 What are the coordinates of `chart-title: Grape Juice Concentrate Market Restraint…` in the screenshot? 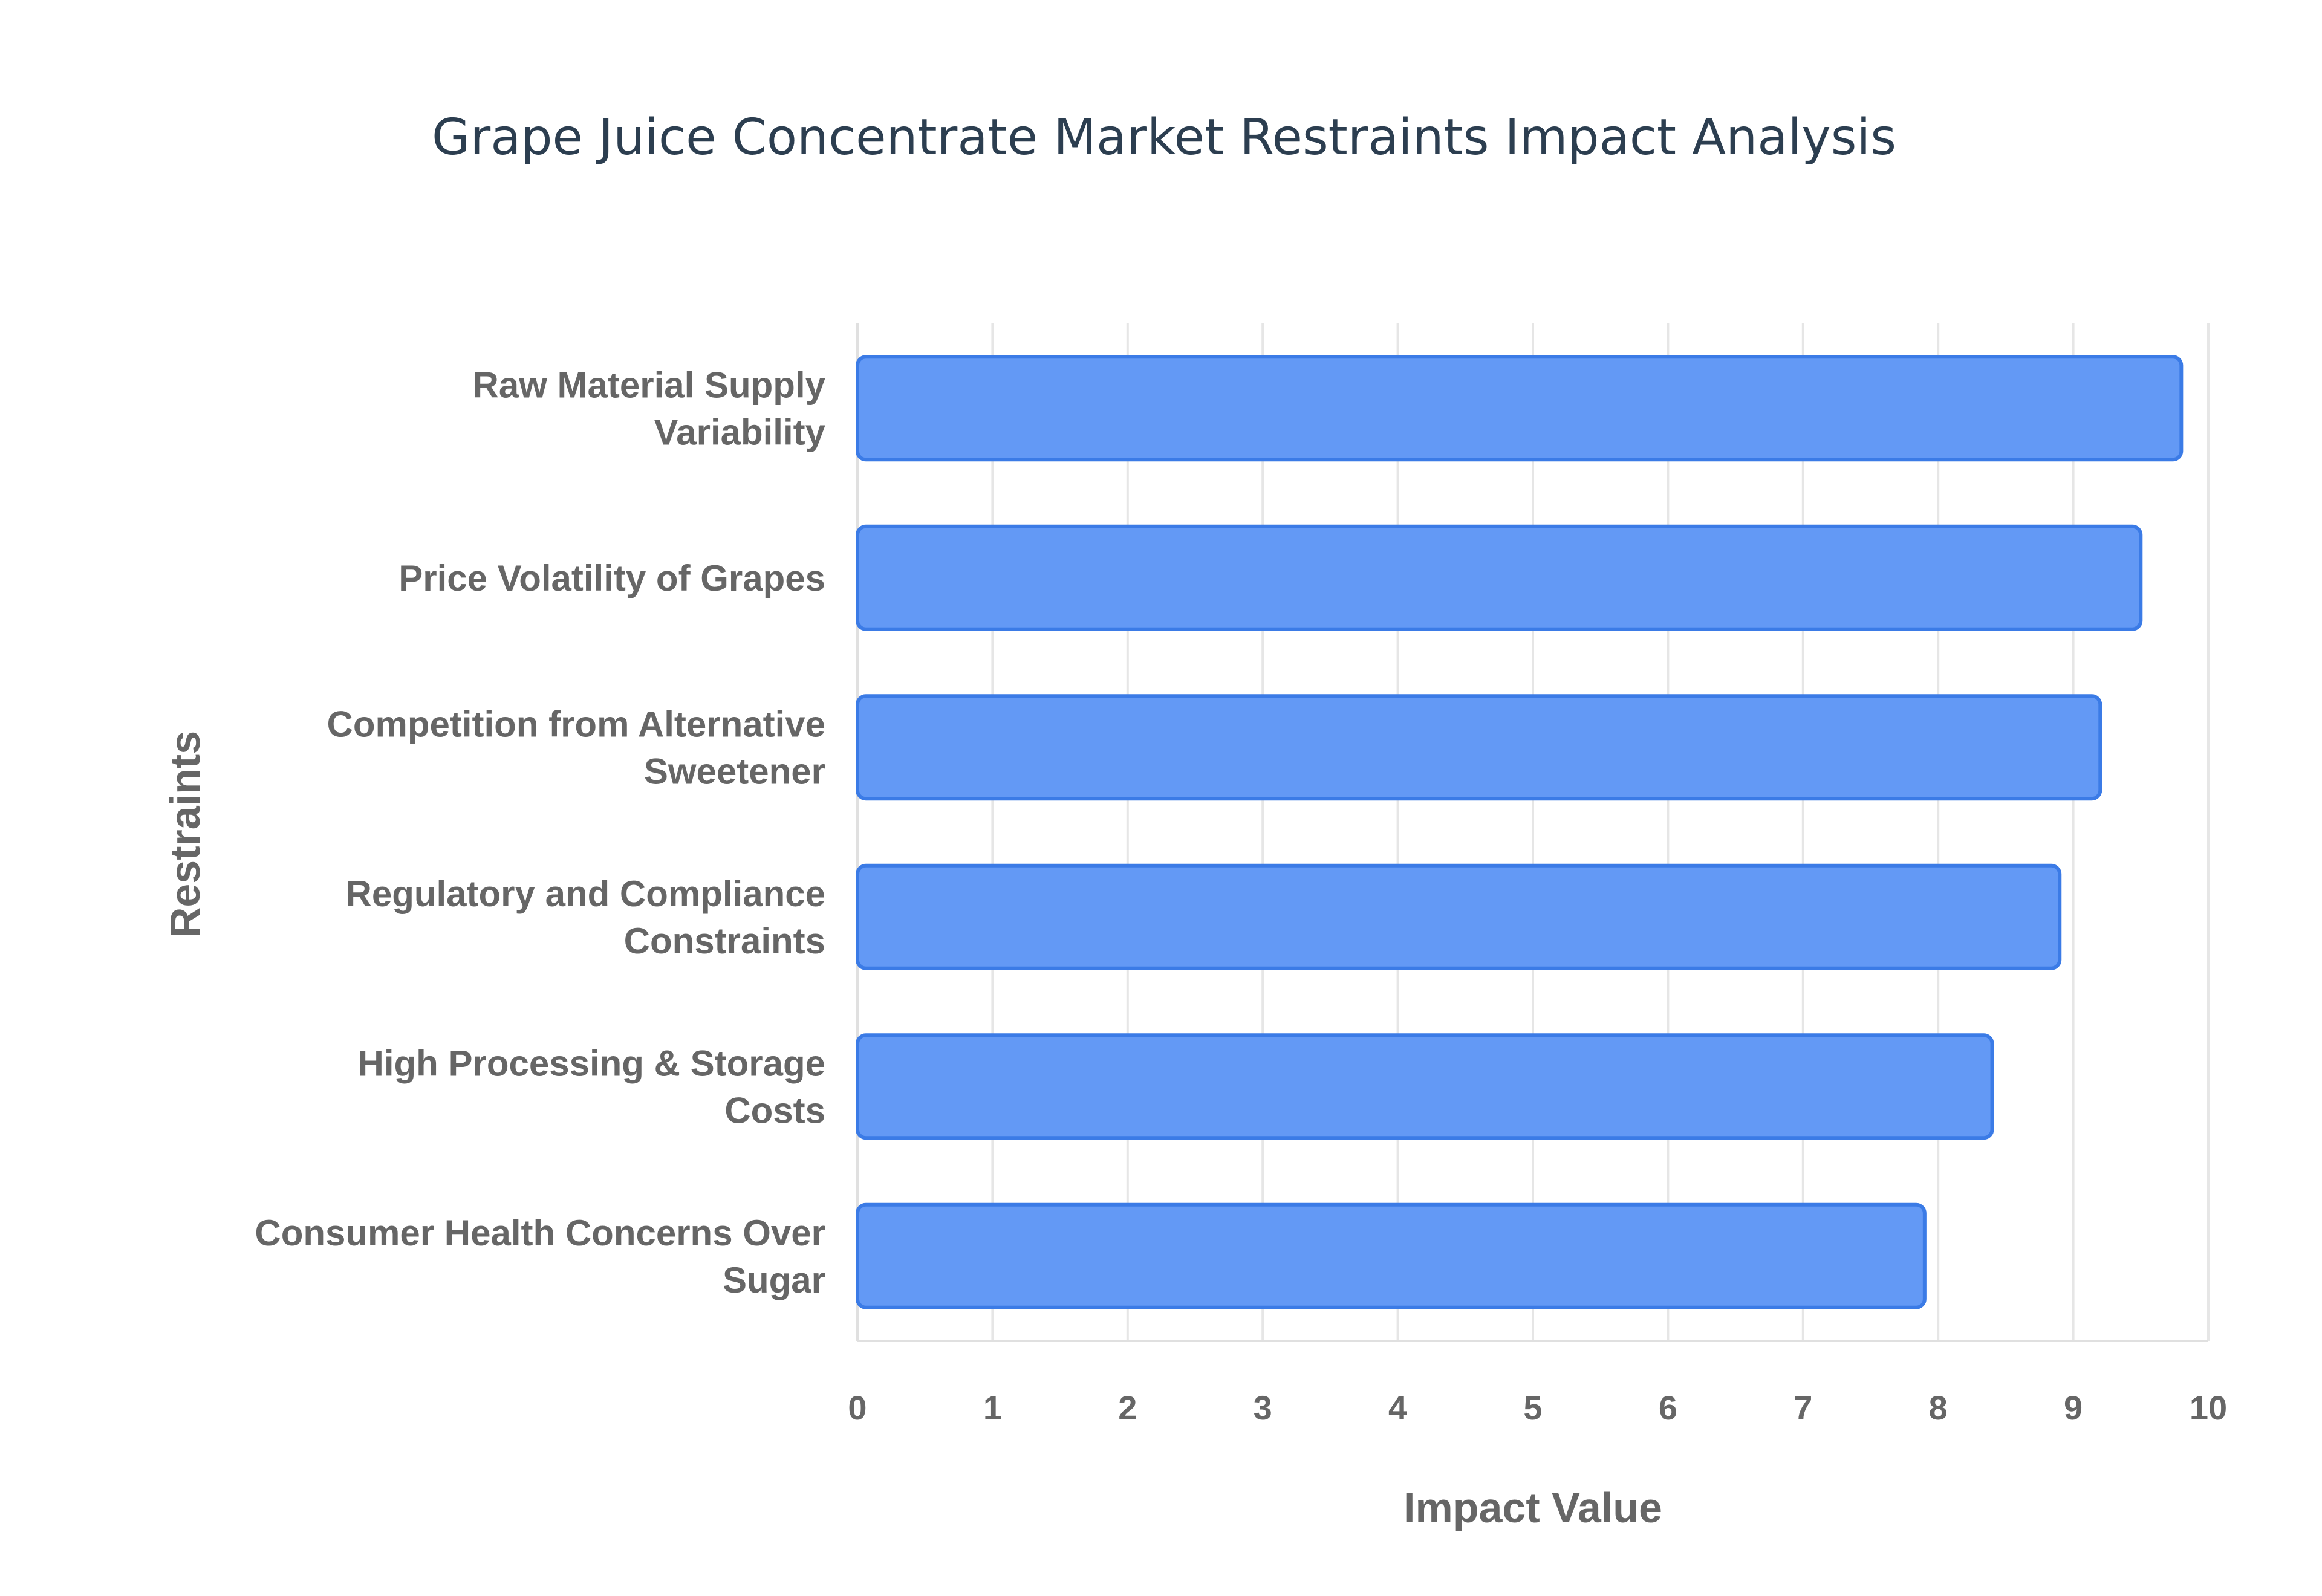 It's located at (1164, 137).